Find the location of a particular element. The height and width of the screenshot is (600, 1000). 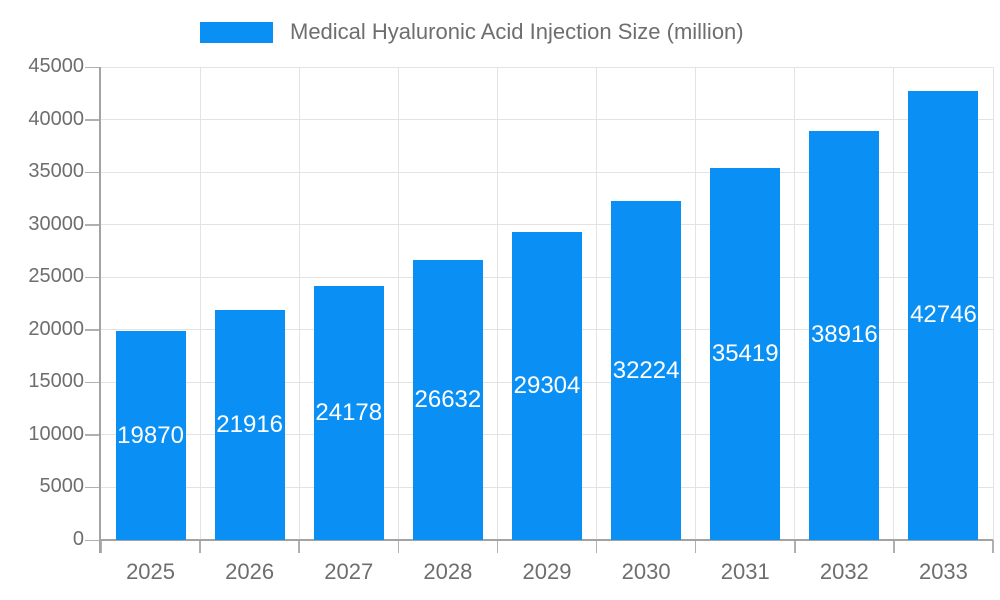

y-axis-line is located at coordinates (100, 310).